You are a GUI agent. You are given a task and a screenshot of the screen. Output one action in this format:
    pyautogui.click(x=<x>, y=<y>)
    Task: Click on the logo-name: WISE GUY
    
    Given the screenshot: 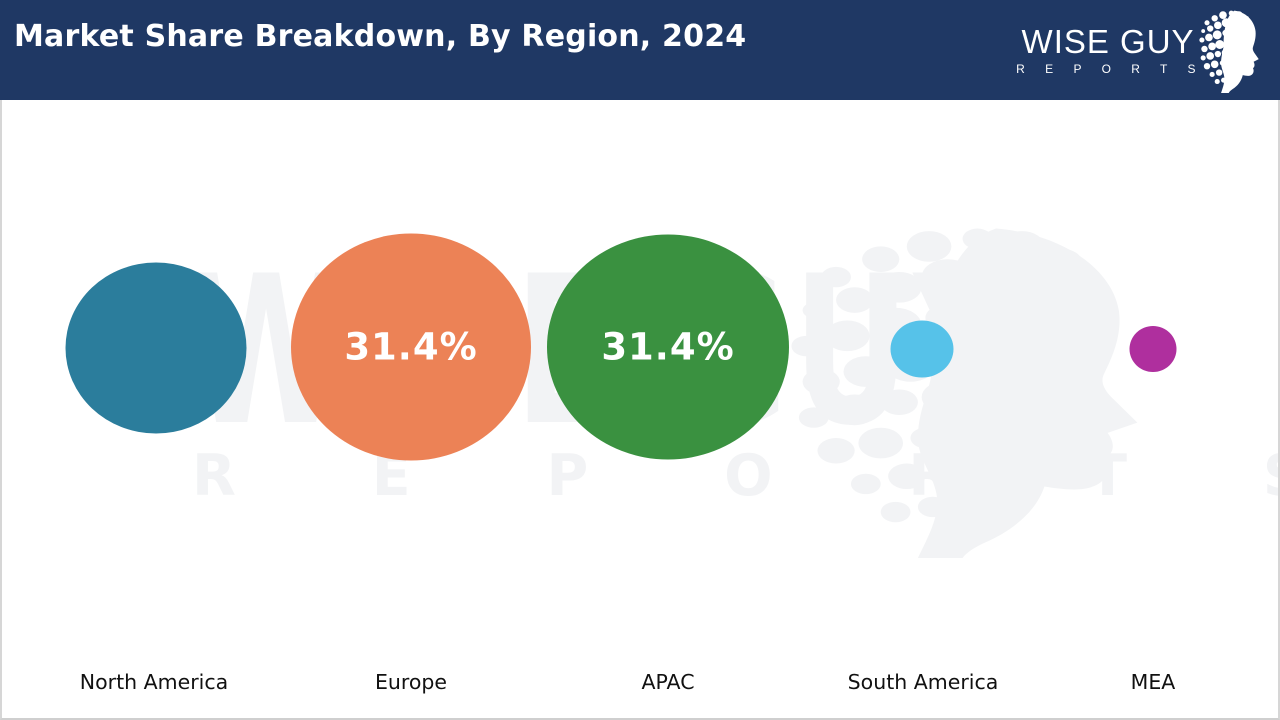 What is the action you would take?
    pyautogui.click(x=1108, y=41)
    